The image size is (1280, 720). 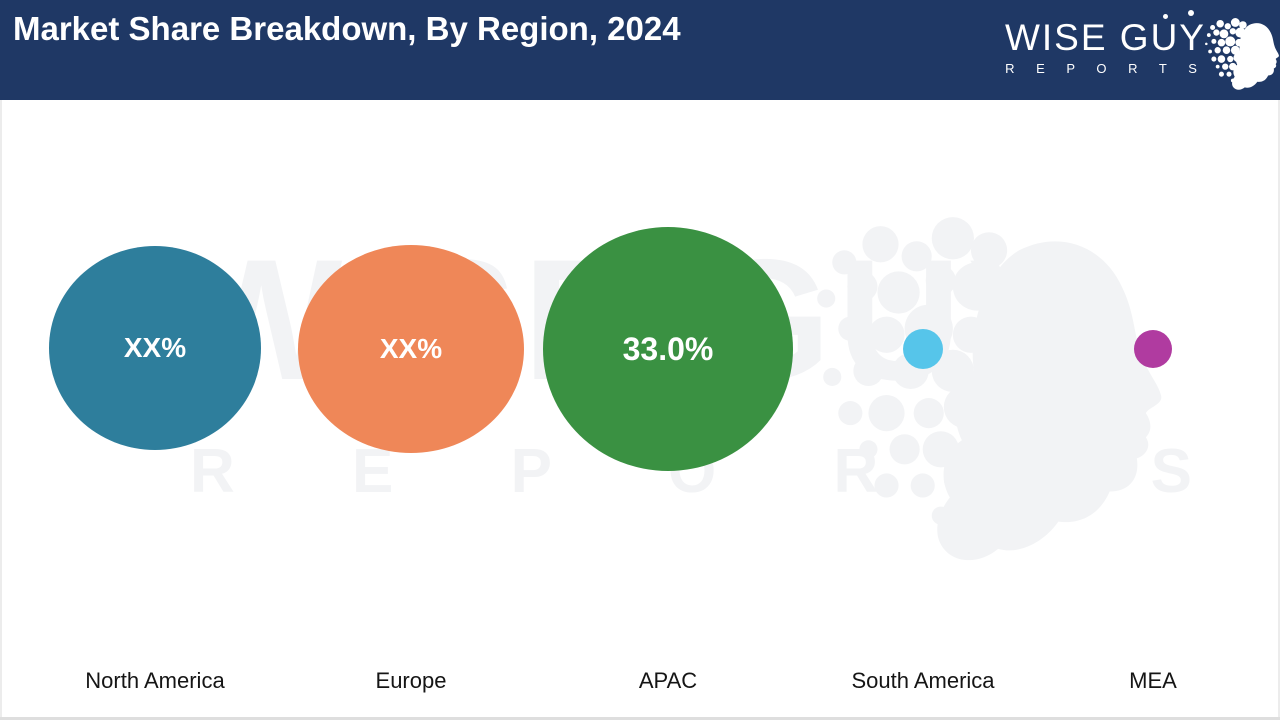 What do you see at coordinates (347, 28) in the screenshot?
I see `page-title: Market Share Breakdown, By Region, 2024` at bounding box center [347, 28].